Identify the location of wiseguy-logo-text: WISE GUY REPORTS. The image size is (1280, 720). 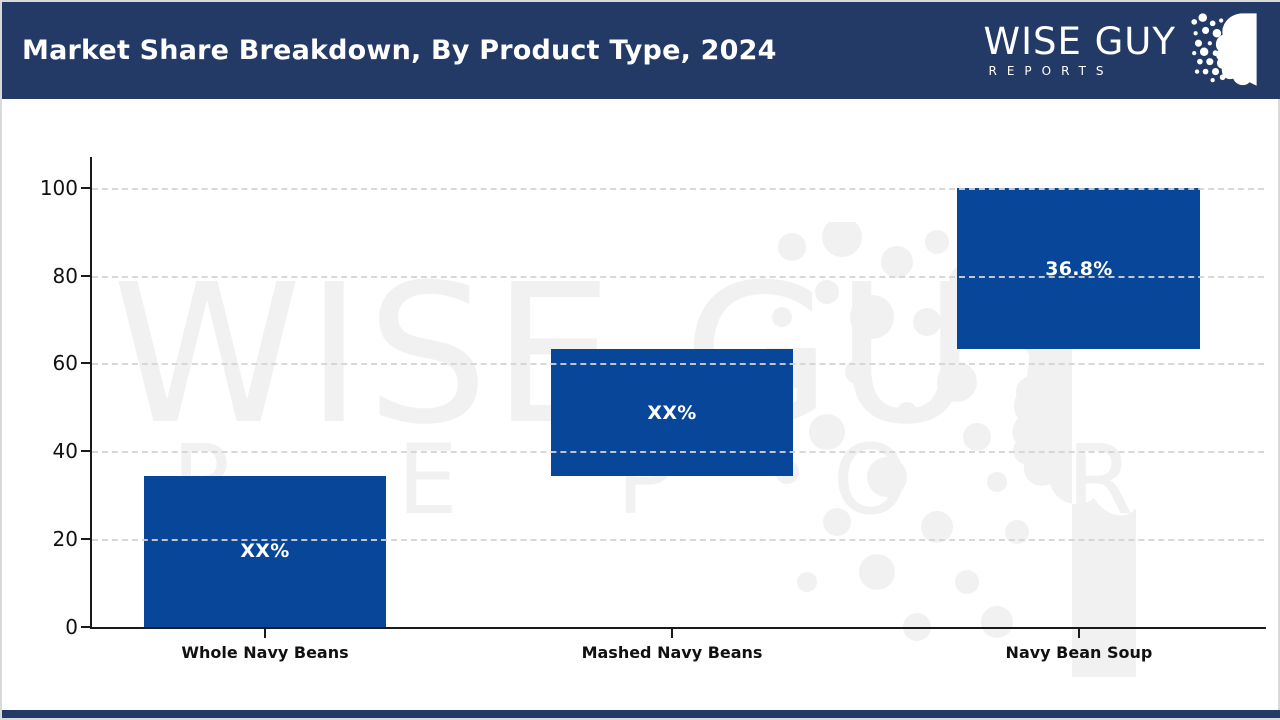
(1080, 50).